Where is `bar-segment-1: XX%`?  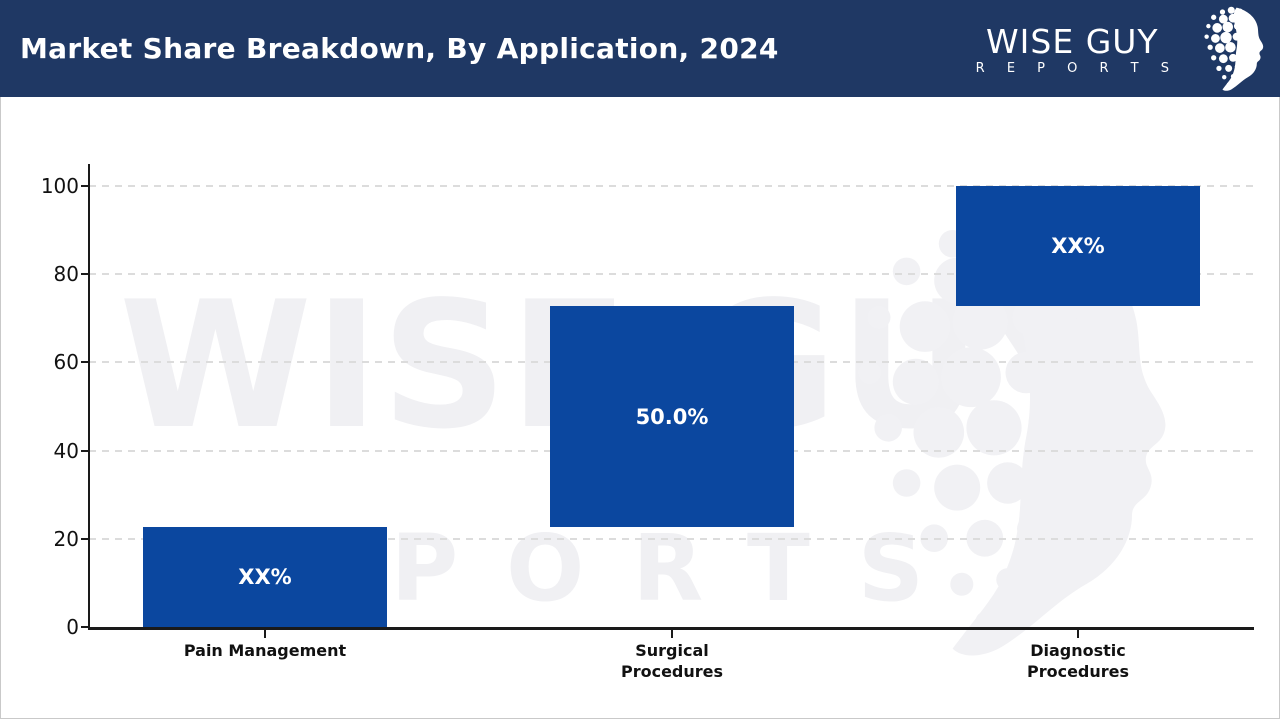
bar-segment-1: XX% is located at coordinates (265, 576).